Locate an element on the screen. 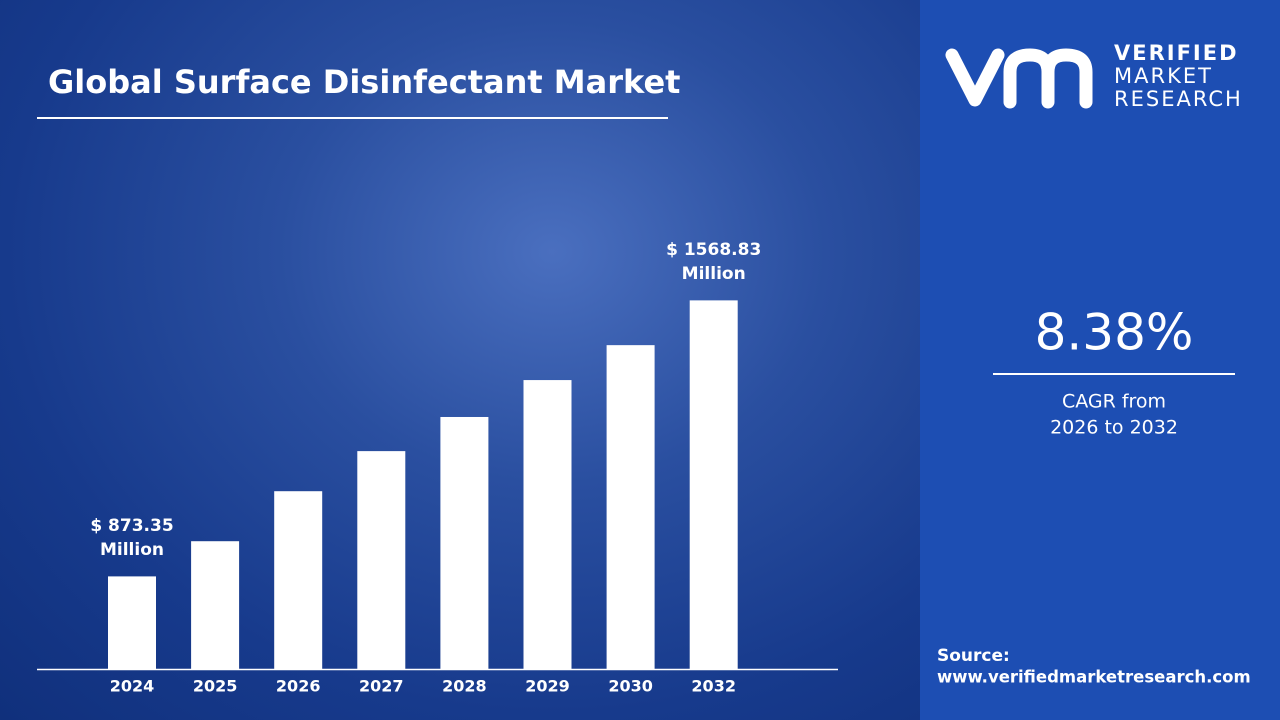  x-tick-label: 2027 is located at coordinates (381, 686).